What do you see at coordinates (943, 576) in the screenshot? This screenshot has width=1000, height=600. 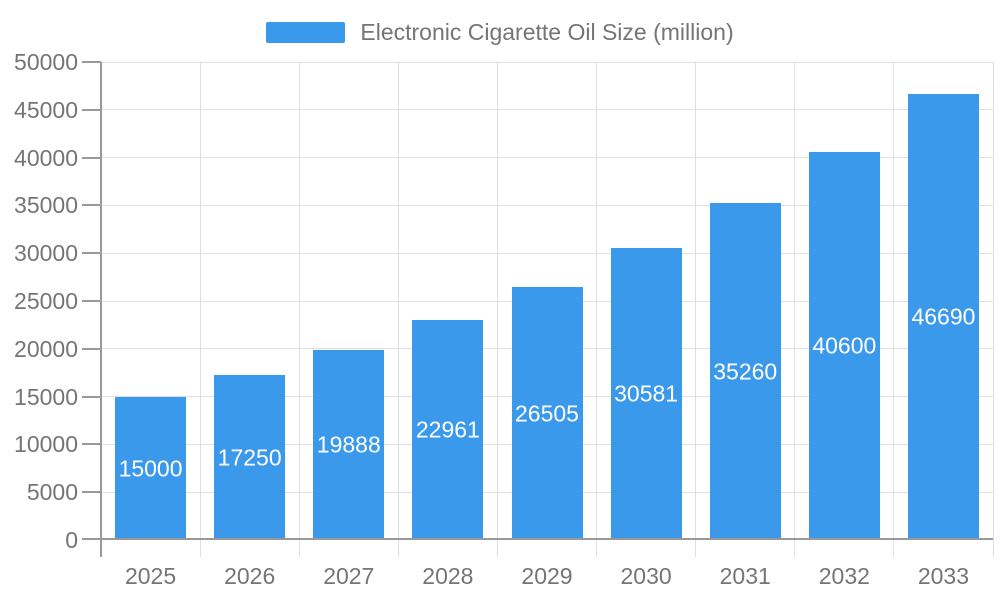 I see `x-axis-label: 2033` at bounding box center [943, 576].